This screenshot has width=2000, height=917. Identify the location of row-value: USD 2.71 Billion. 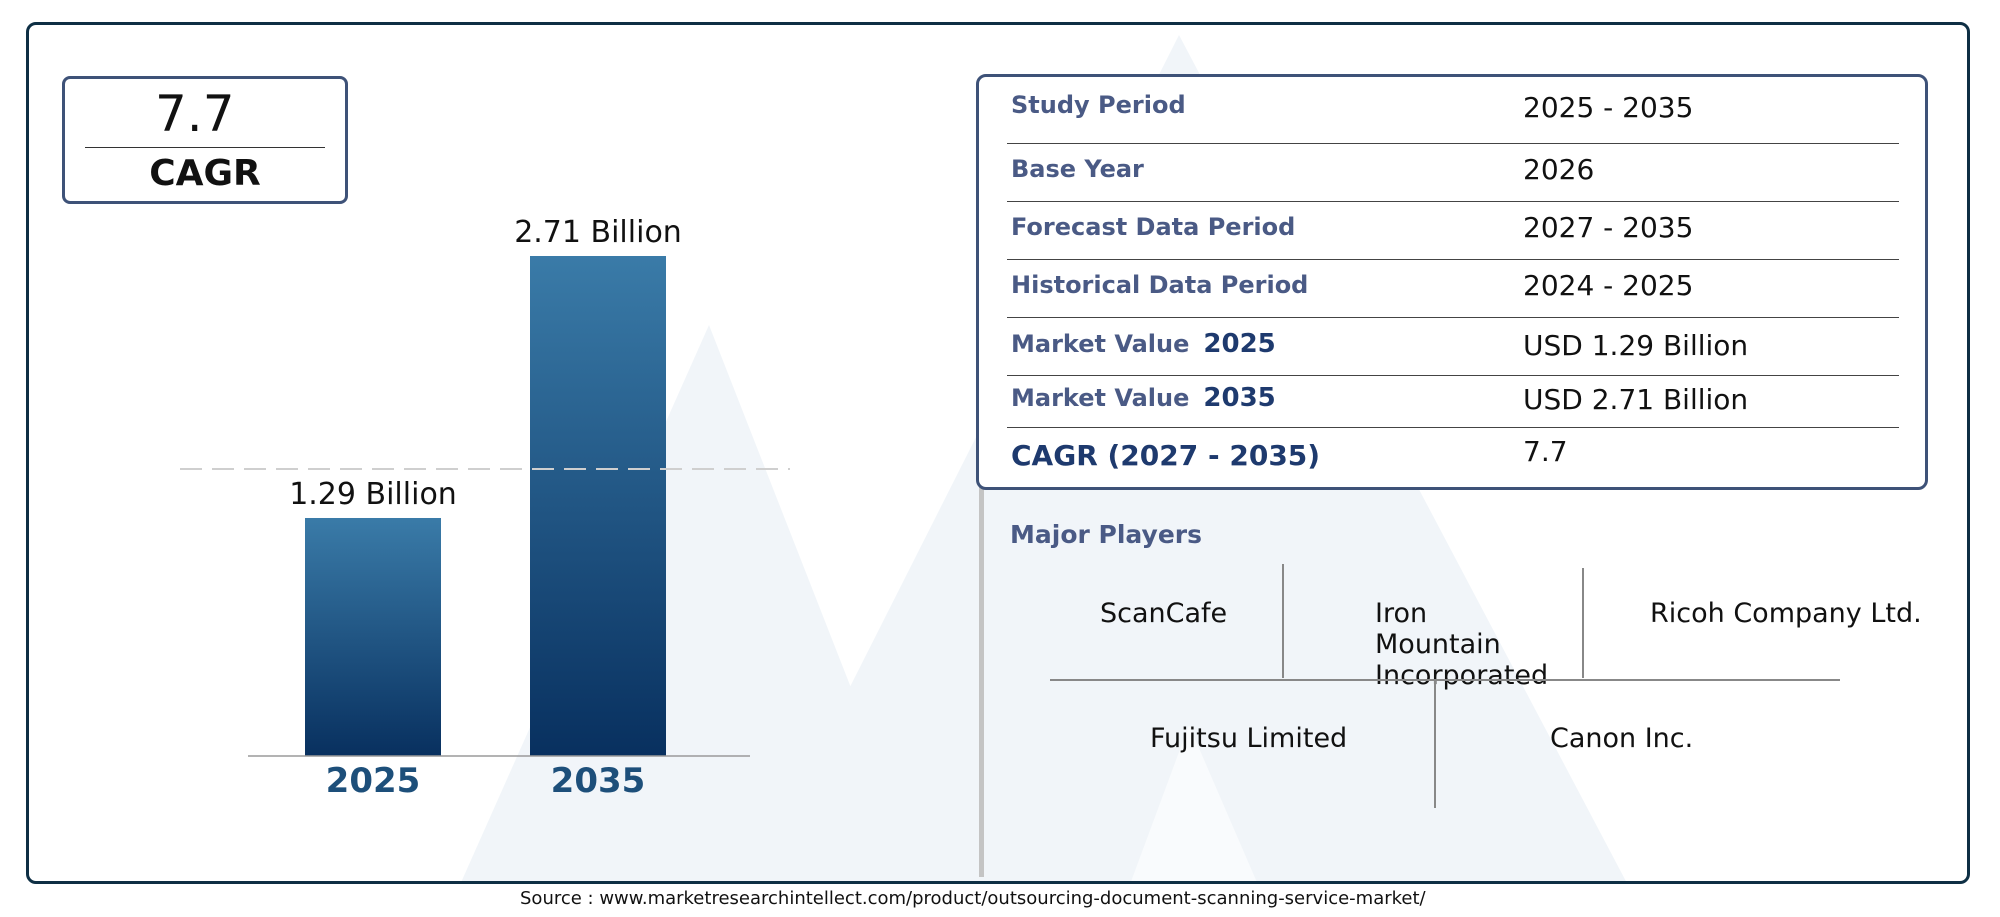
(1636, 399).